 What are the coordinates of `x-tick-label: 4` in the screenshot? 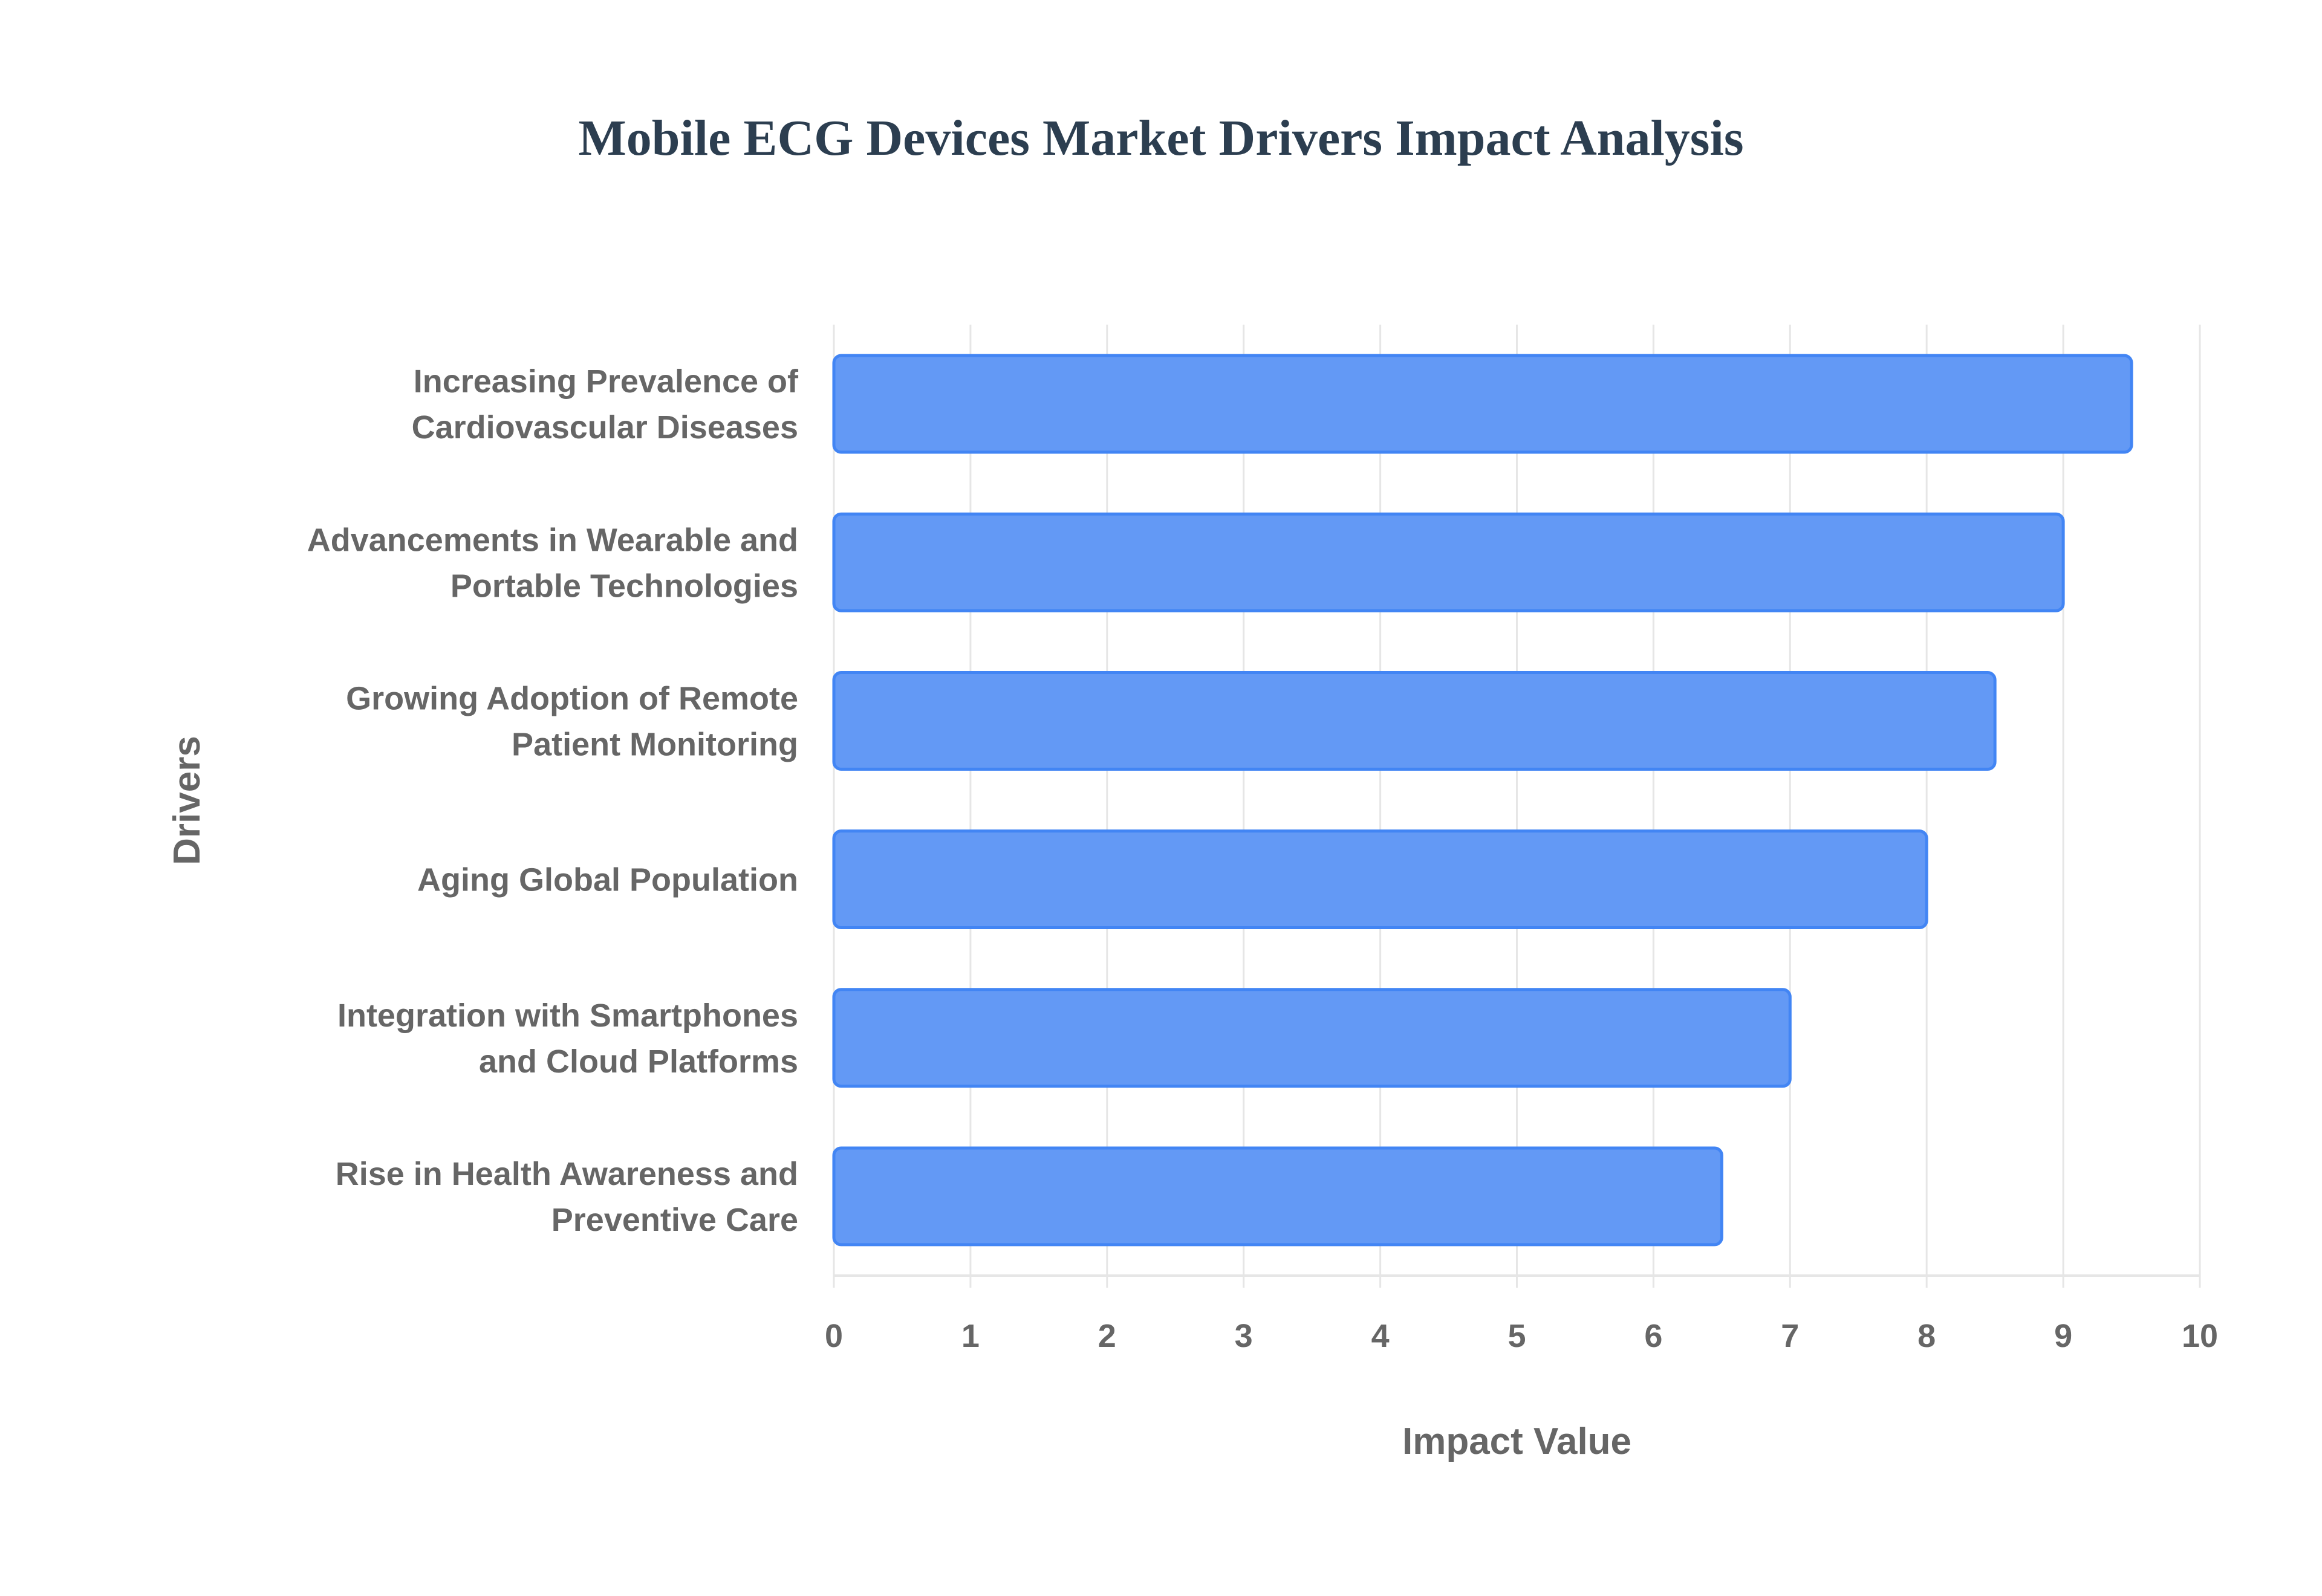 It's located at (1380, 1336).